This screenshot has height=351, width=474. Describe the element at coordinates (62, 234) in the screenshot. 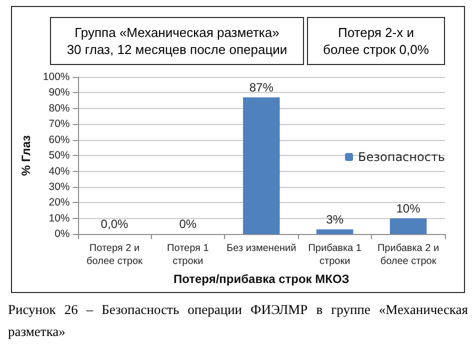

I see `y-tick-label: 0%` at that location.